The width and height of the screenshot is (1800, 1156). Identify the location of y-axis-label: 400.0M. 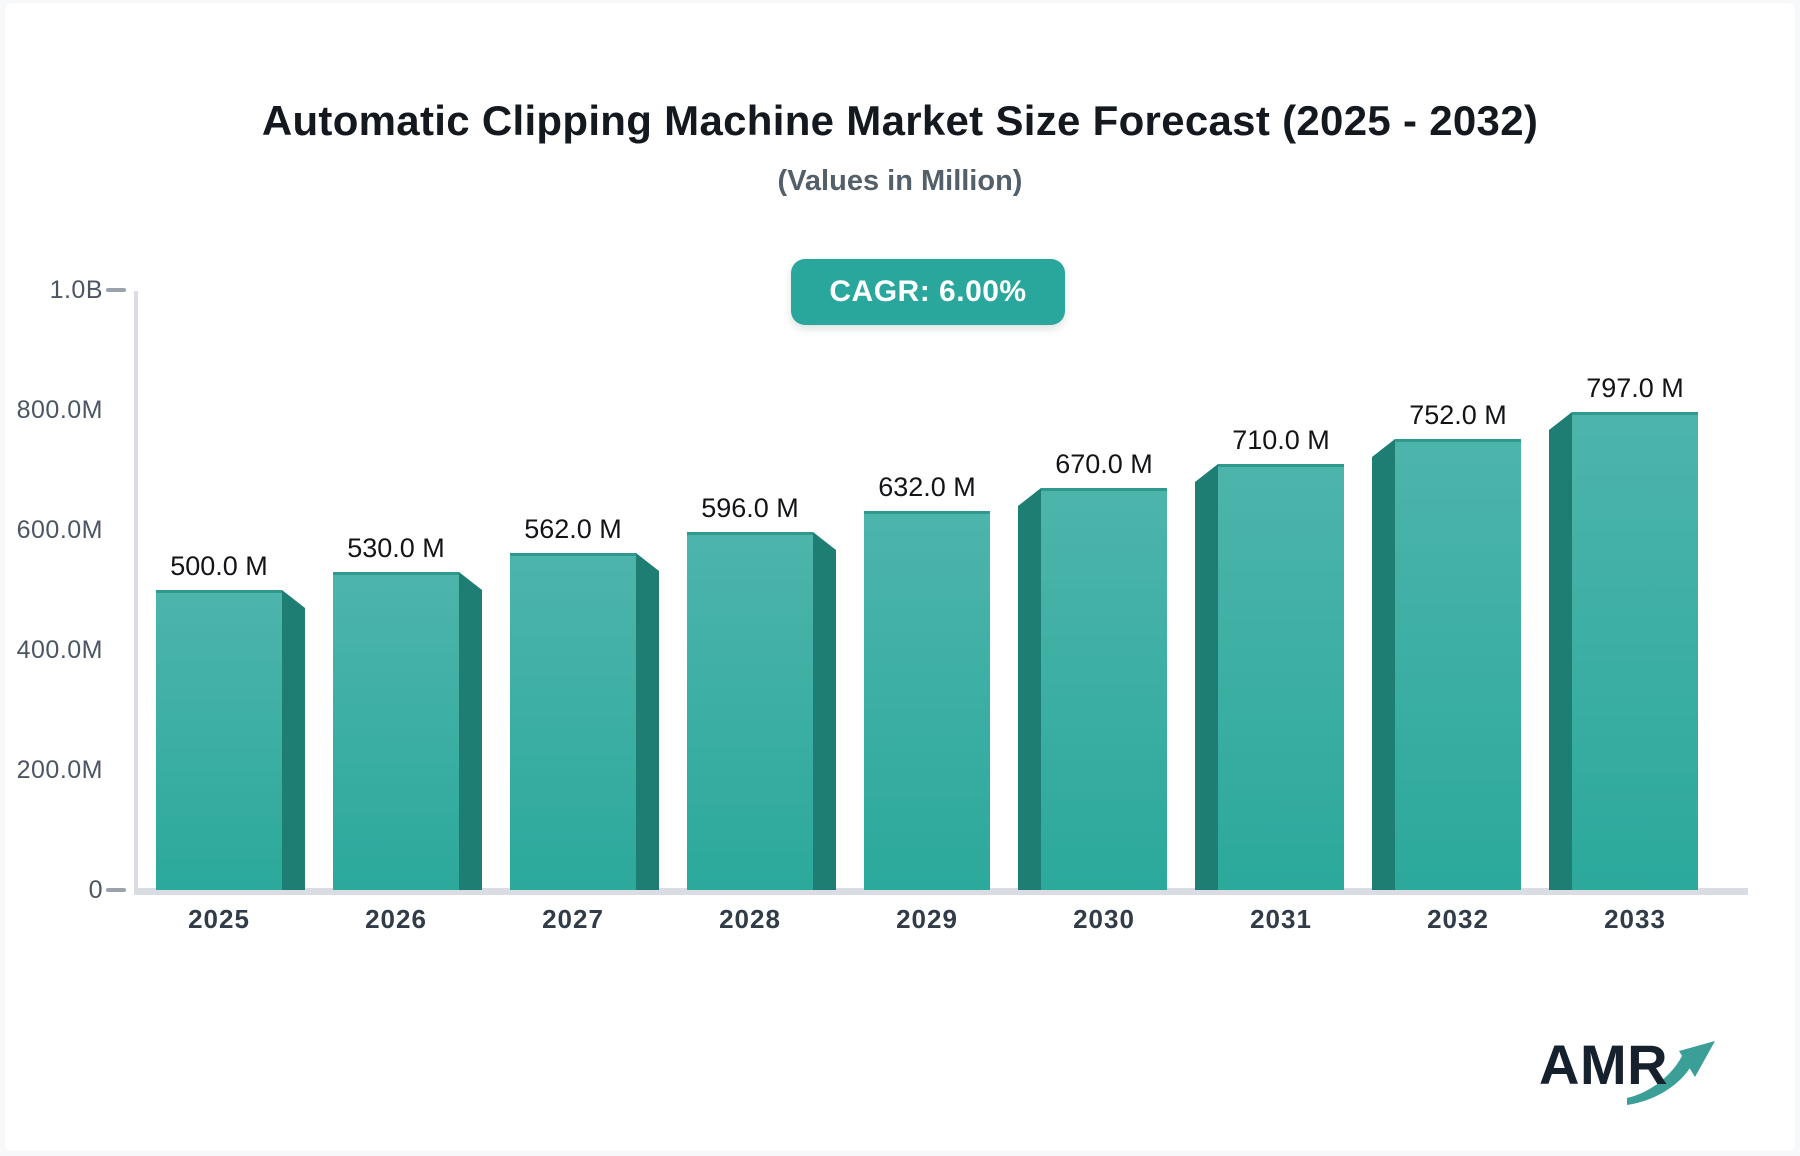
(59, 650).